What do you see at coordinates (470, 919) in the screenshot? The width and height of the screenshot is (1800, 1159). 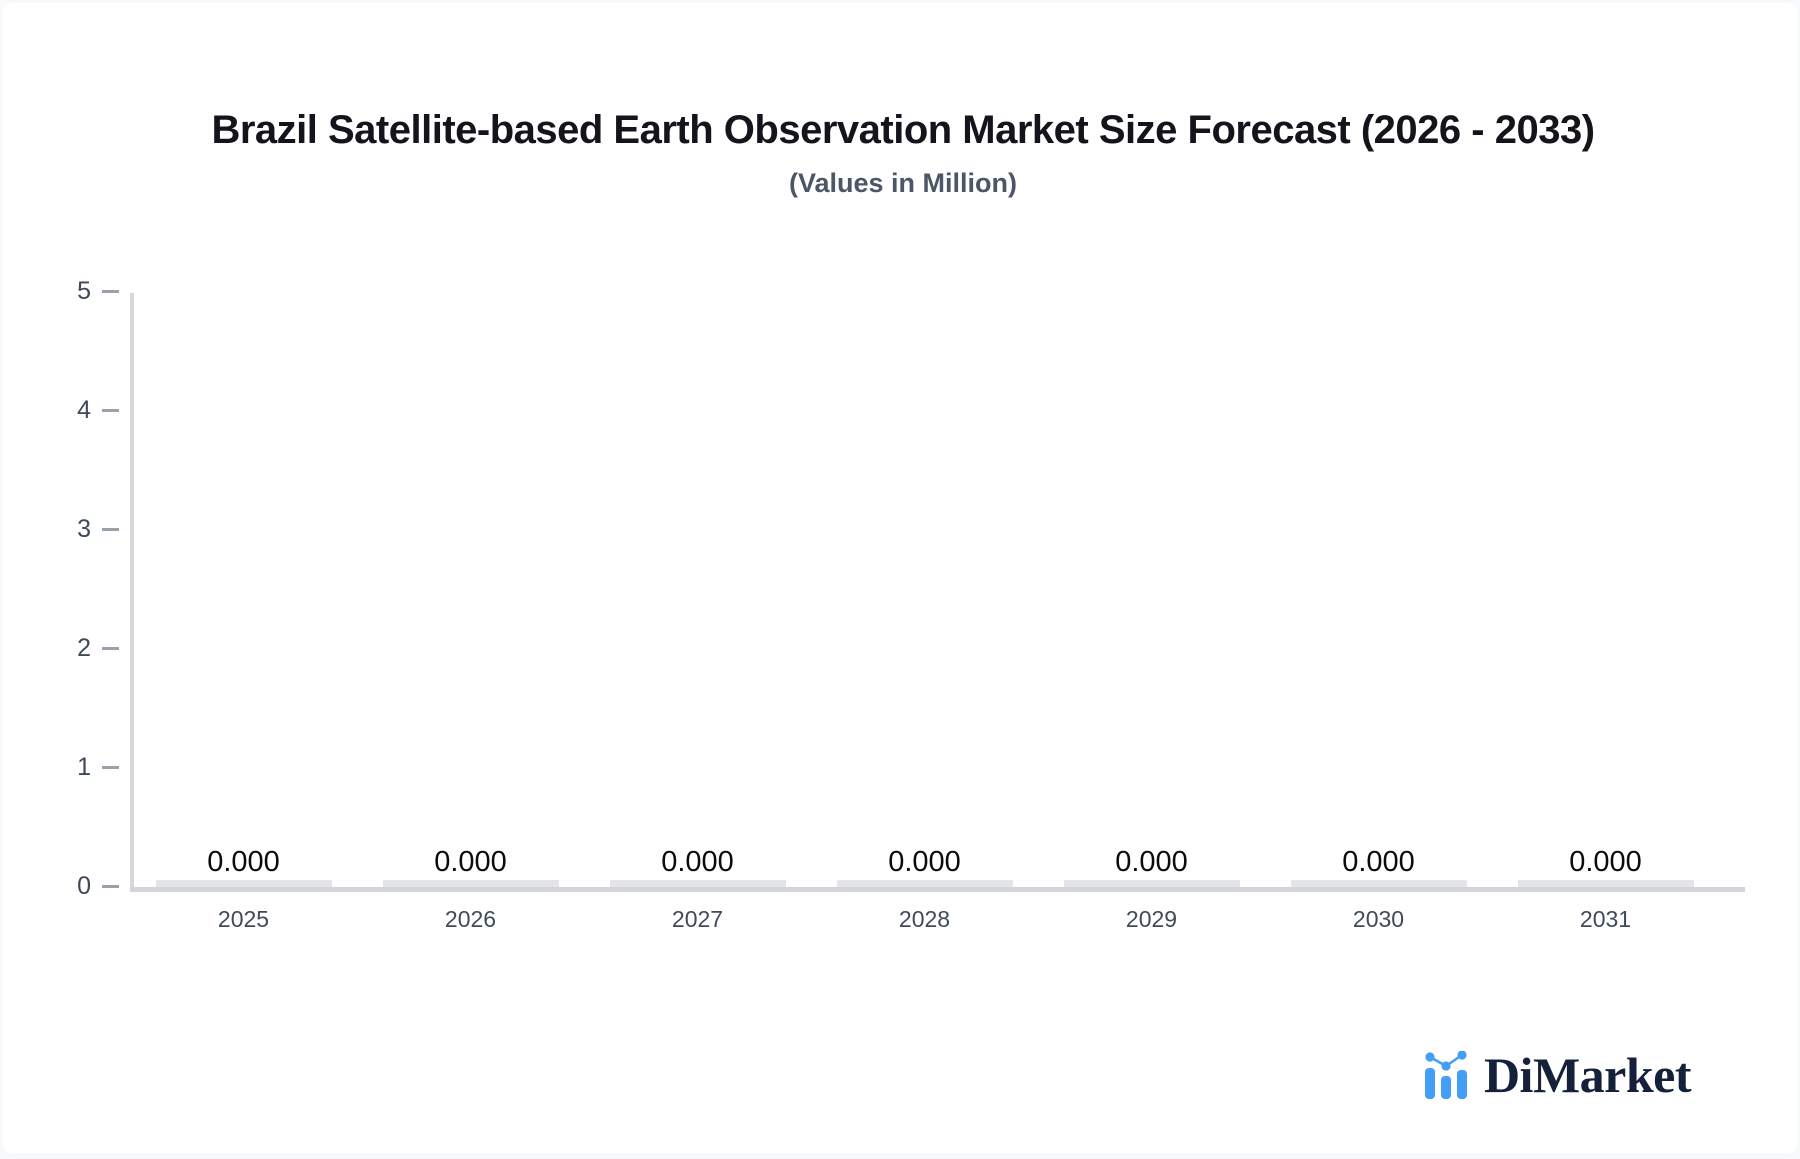 I see `x-axis-category-label: 2026` at bounding box center [470, 919].